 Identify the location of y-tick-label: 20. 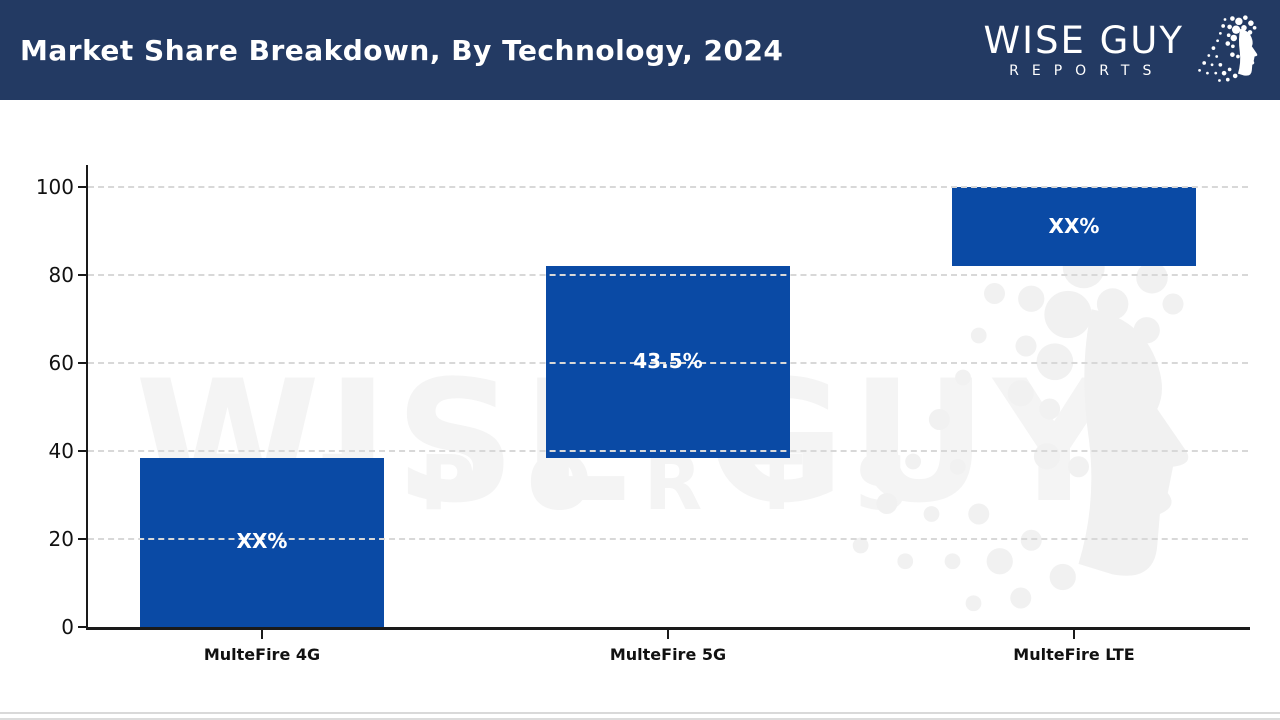
(61, 539).